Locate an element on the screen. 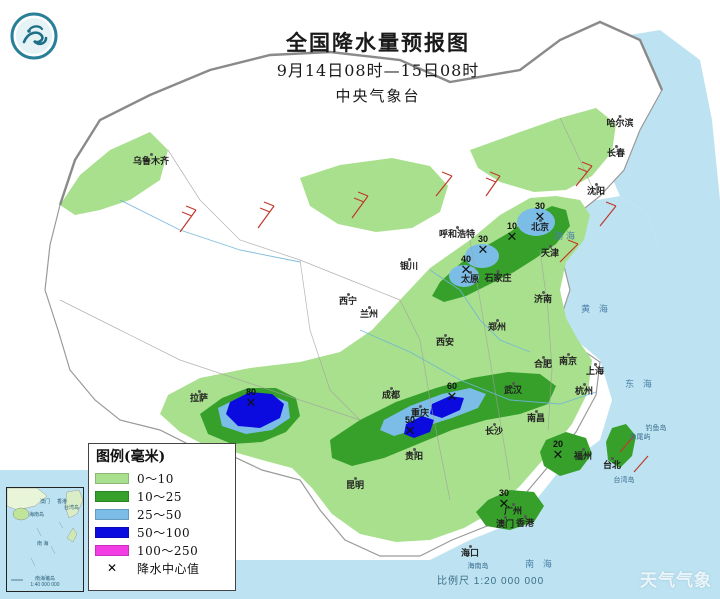 This screenshot has height=599, width=720. city-label: 长沙 is located at coordinates (494, 430).